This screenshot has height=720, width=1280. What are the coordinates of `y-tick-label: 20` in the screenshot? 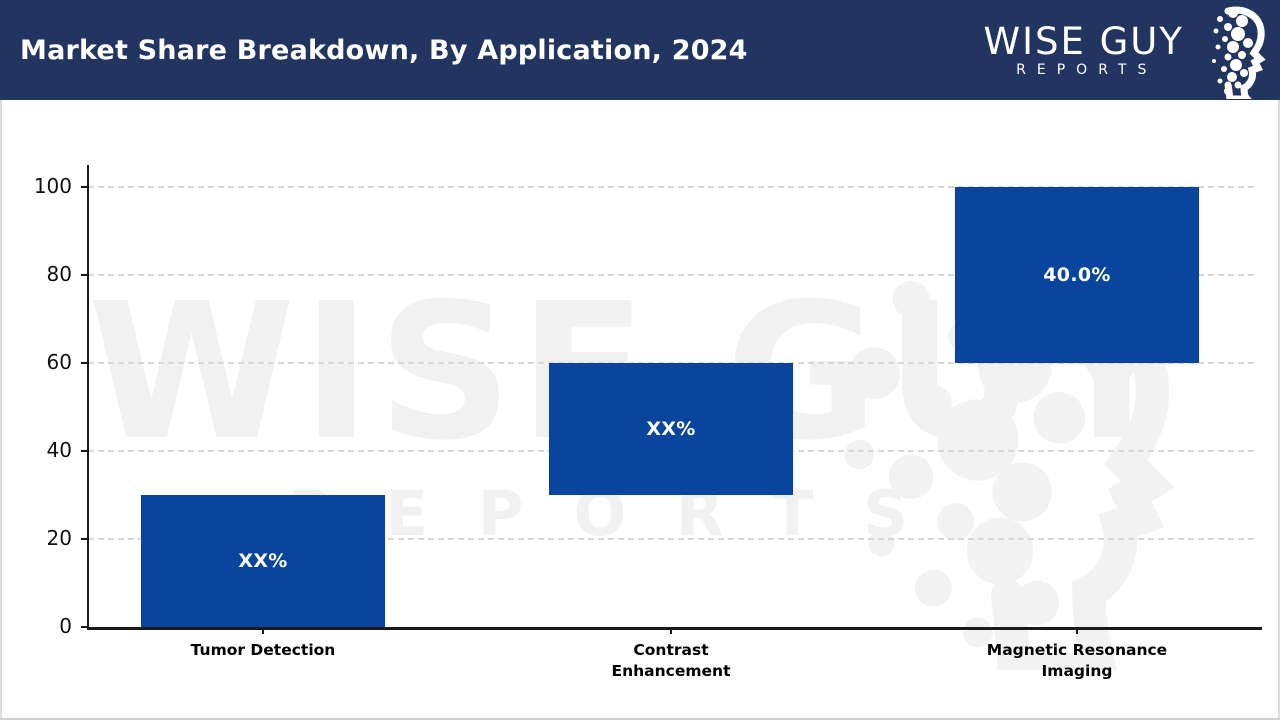 It's located at (59, 538).